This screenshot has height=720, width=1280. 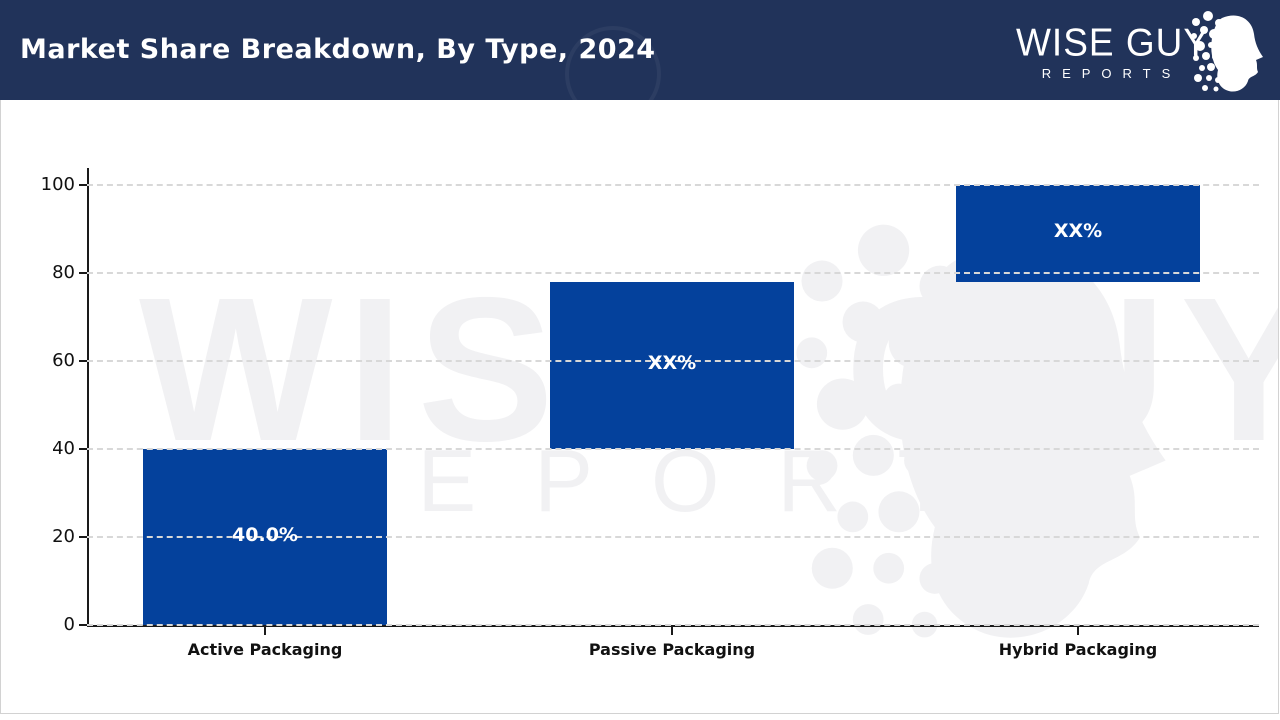 I want to click on wise-guy-reports-logo: WISE GUY REPORTS, so click(x=1141, y=51).